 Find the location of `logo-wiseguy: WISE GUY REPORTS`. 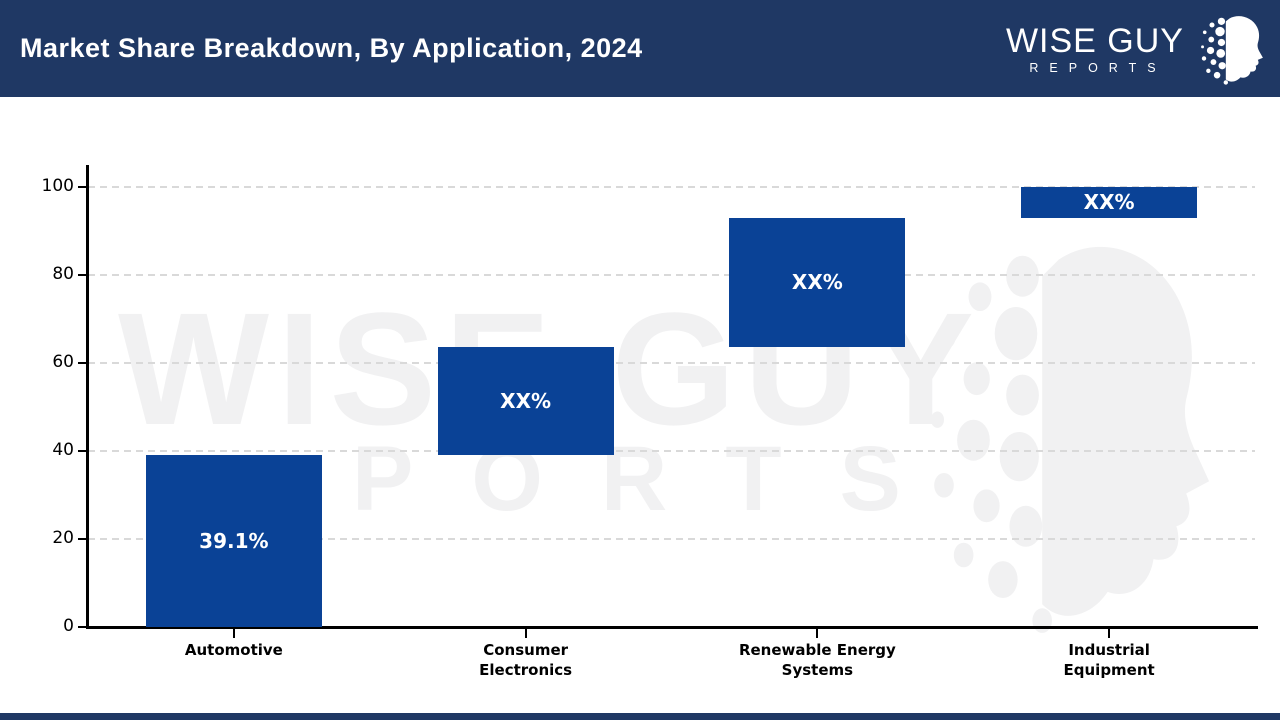

logo-wiseguy: WISE GUY REPORTS is located at coordinates (1137, 49).